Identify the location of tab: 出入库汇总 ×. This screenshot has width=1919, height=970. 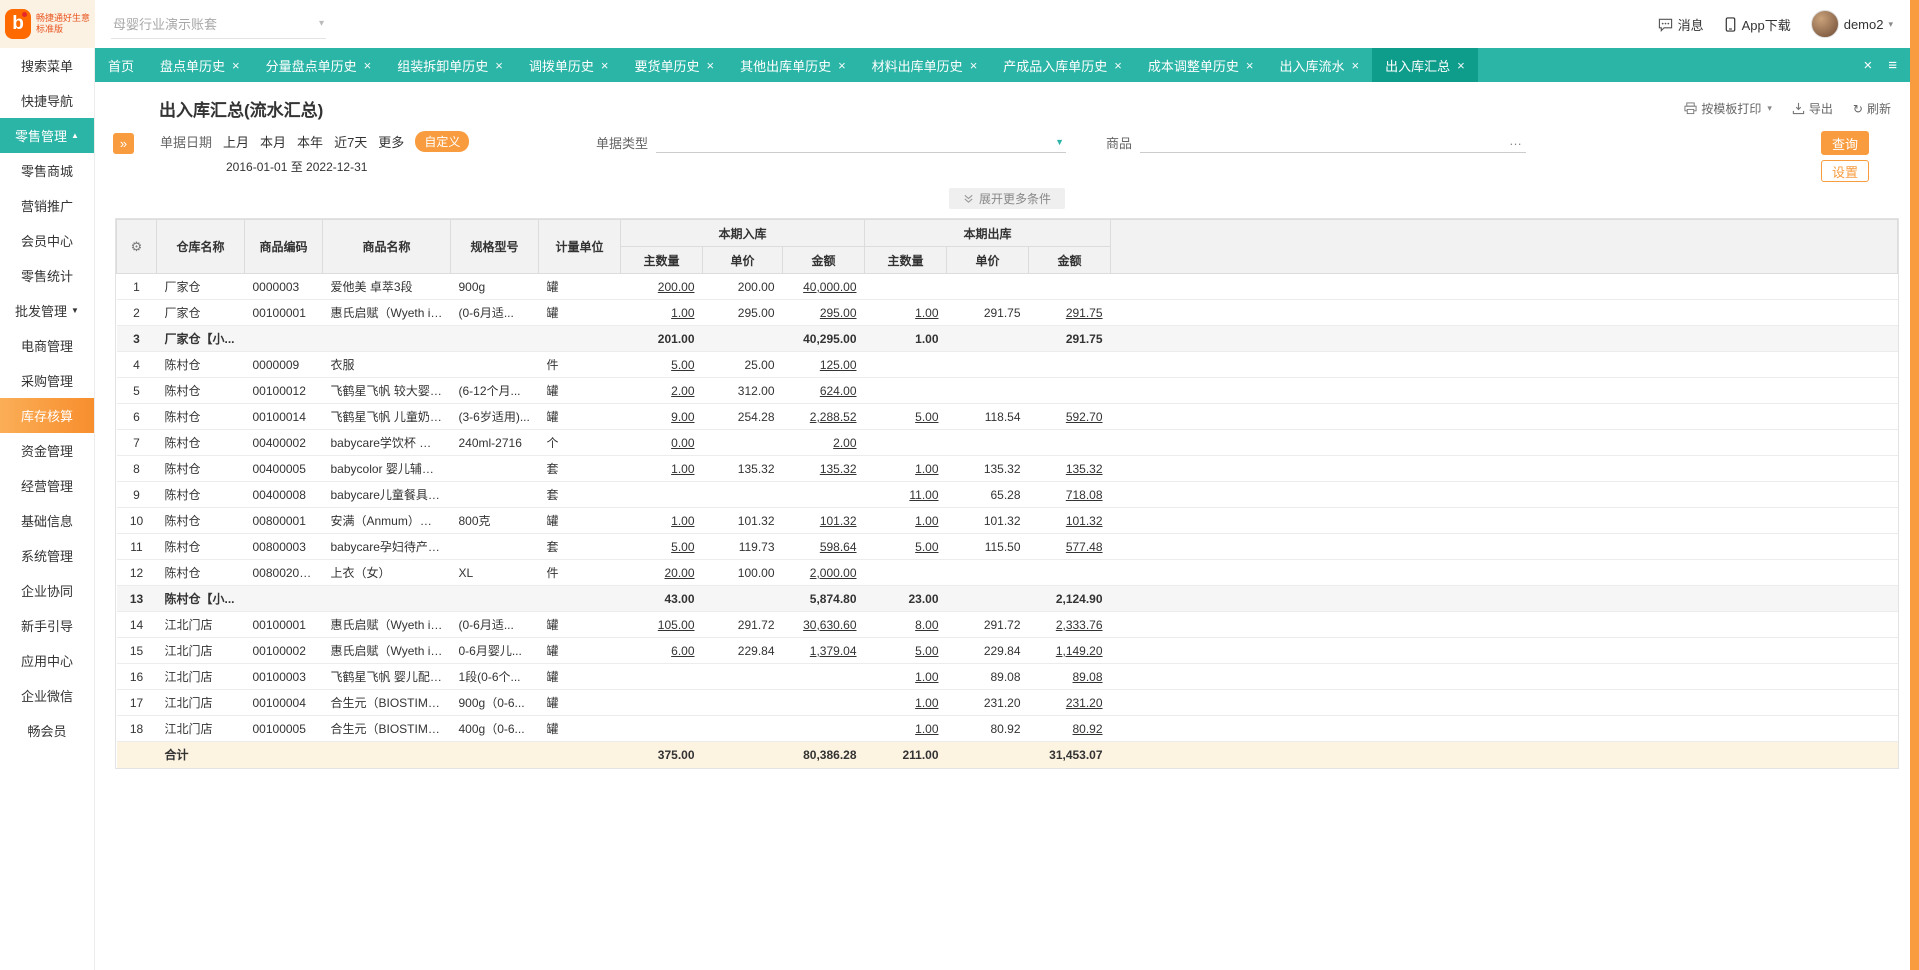
(1425, 65).